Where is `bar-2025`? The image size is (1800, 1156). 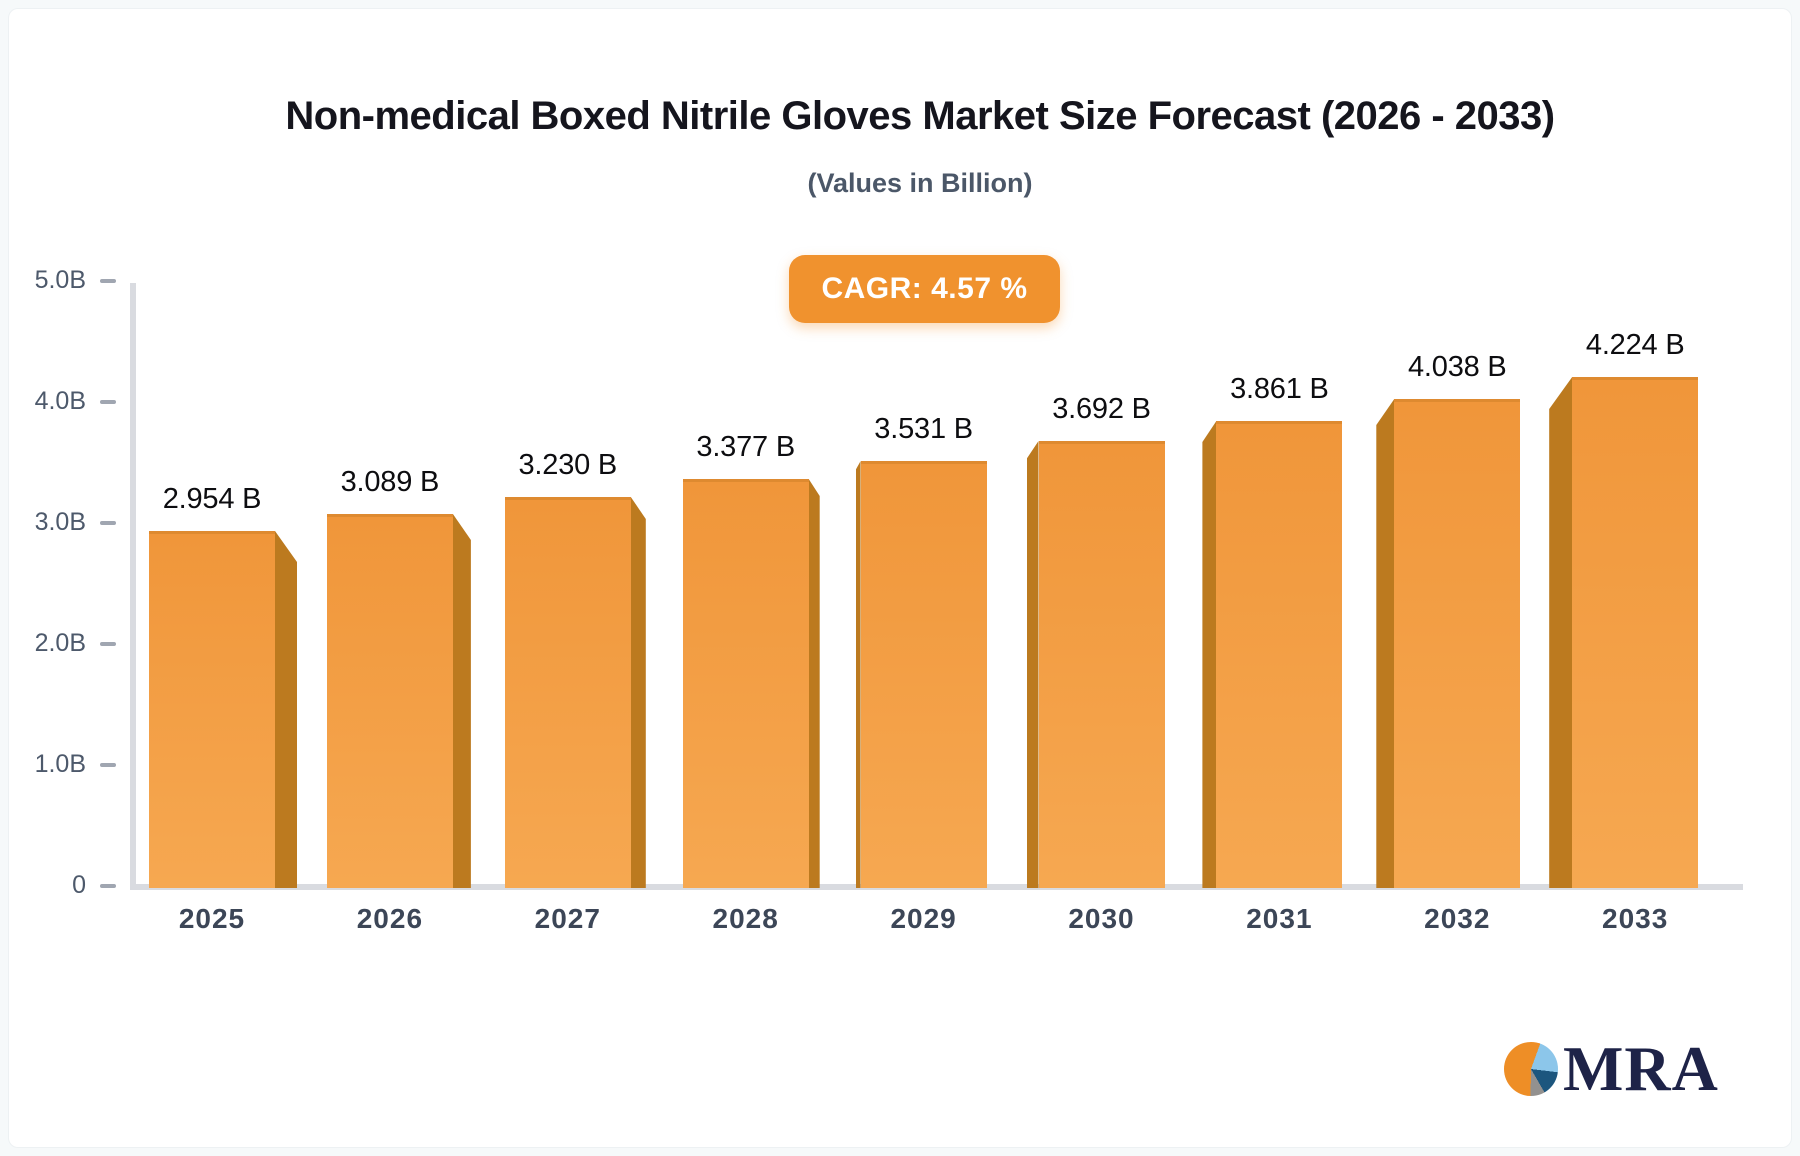 bar-2025 is located at coordinates (212, 709).